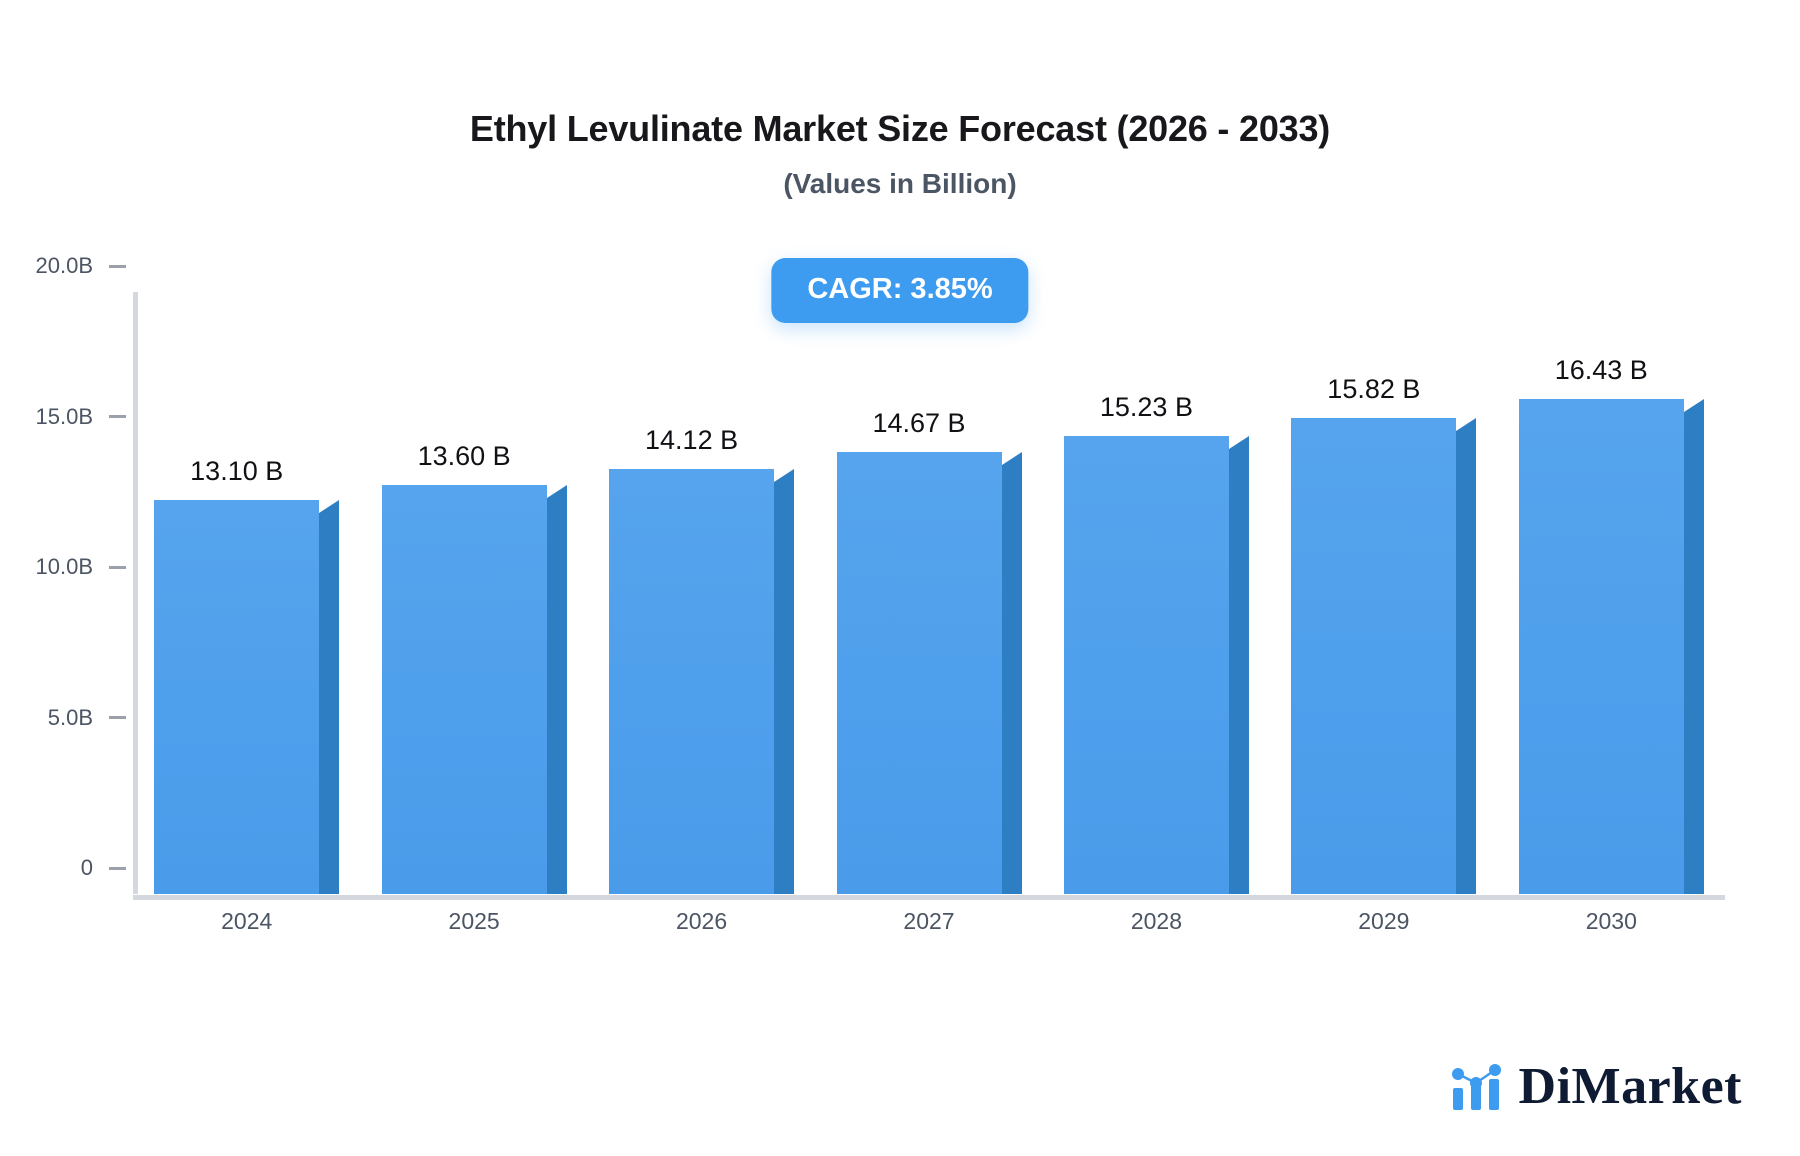 This screenshot has height=1156, width=1800. I want to click on x-axis-label: 2029, so click(1384, 921).